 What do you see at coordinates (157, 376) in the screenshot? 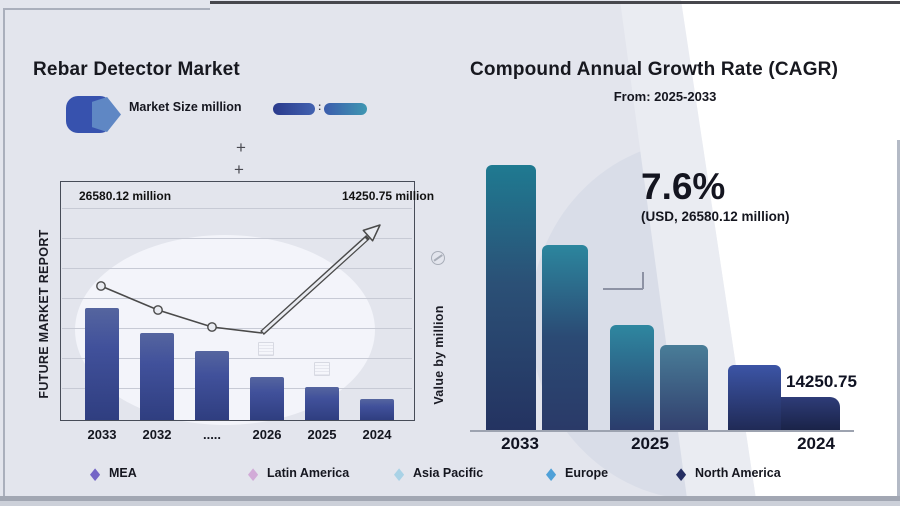
I see `market-bar-2032` at bounding box center [157, 376].